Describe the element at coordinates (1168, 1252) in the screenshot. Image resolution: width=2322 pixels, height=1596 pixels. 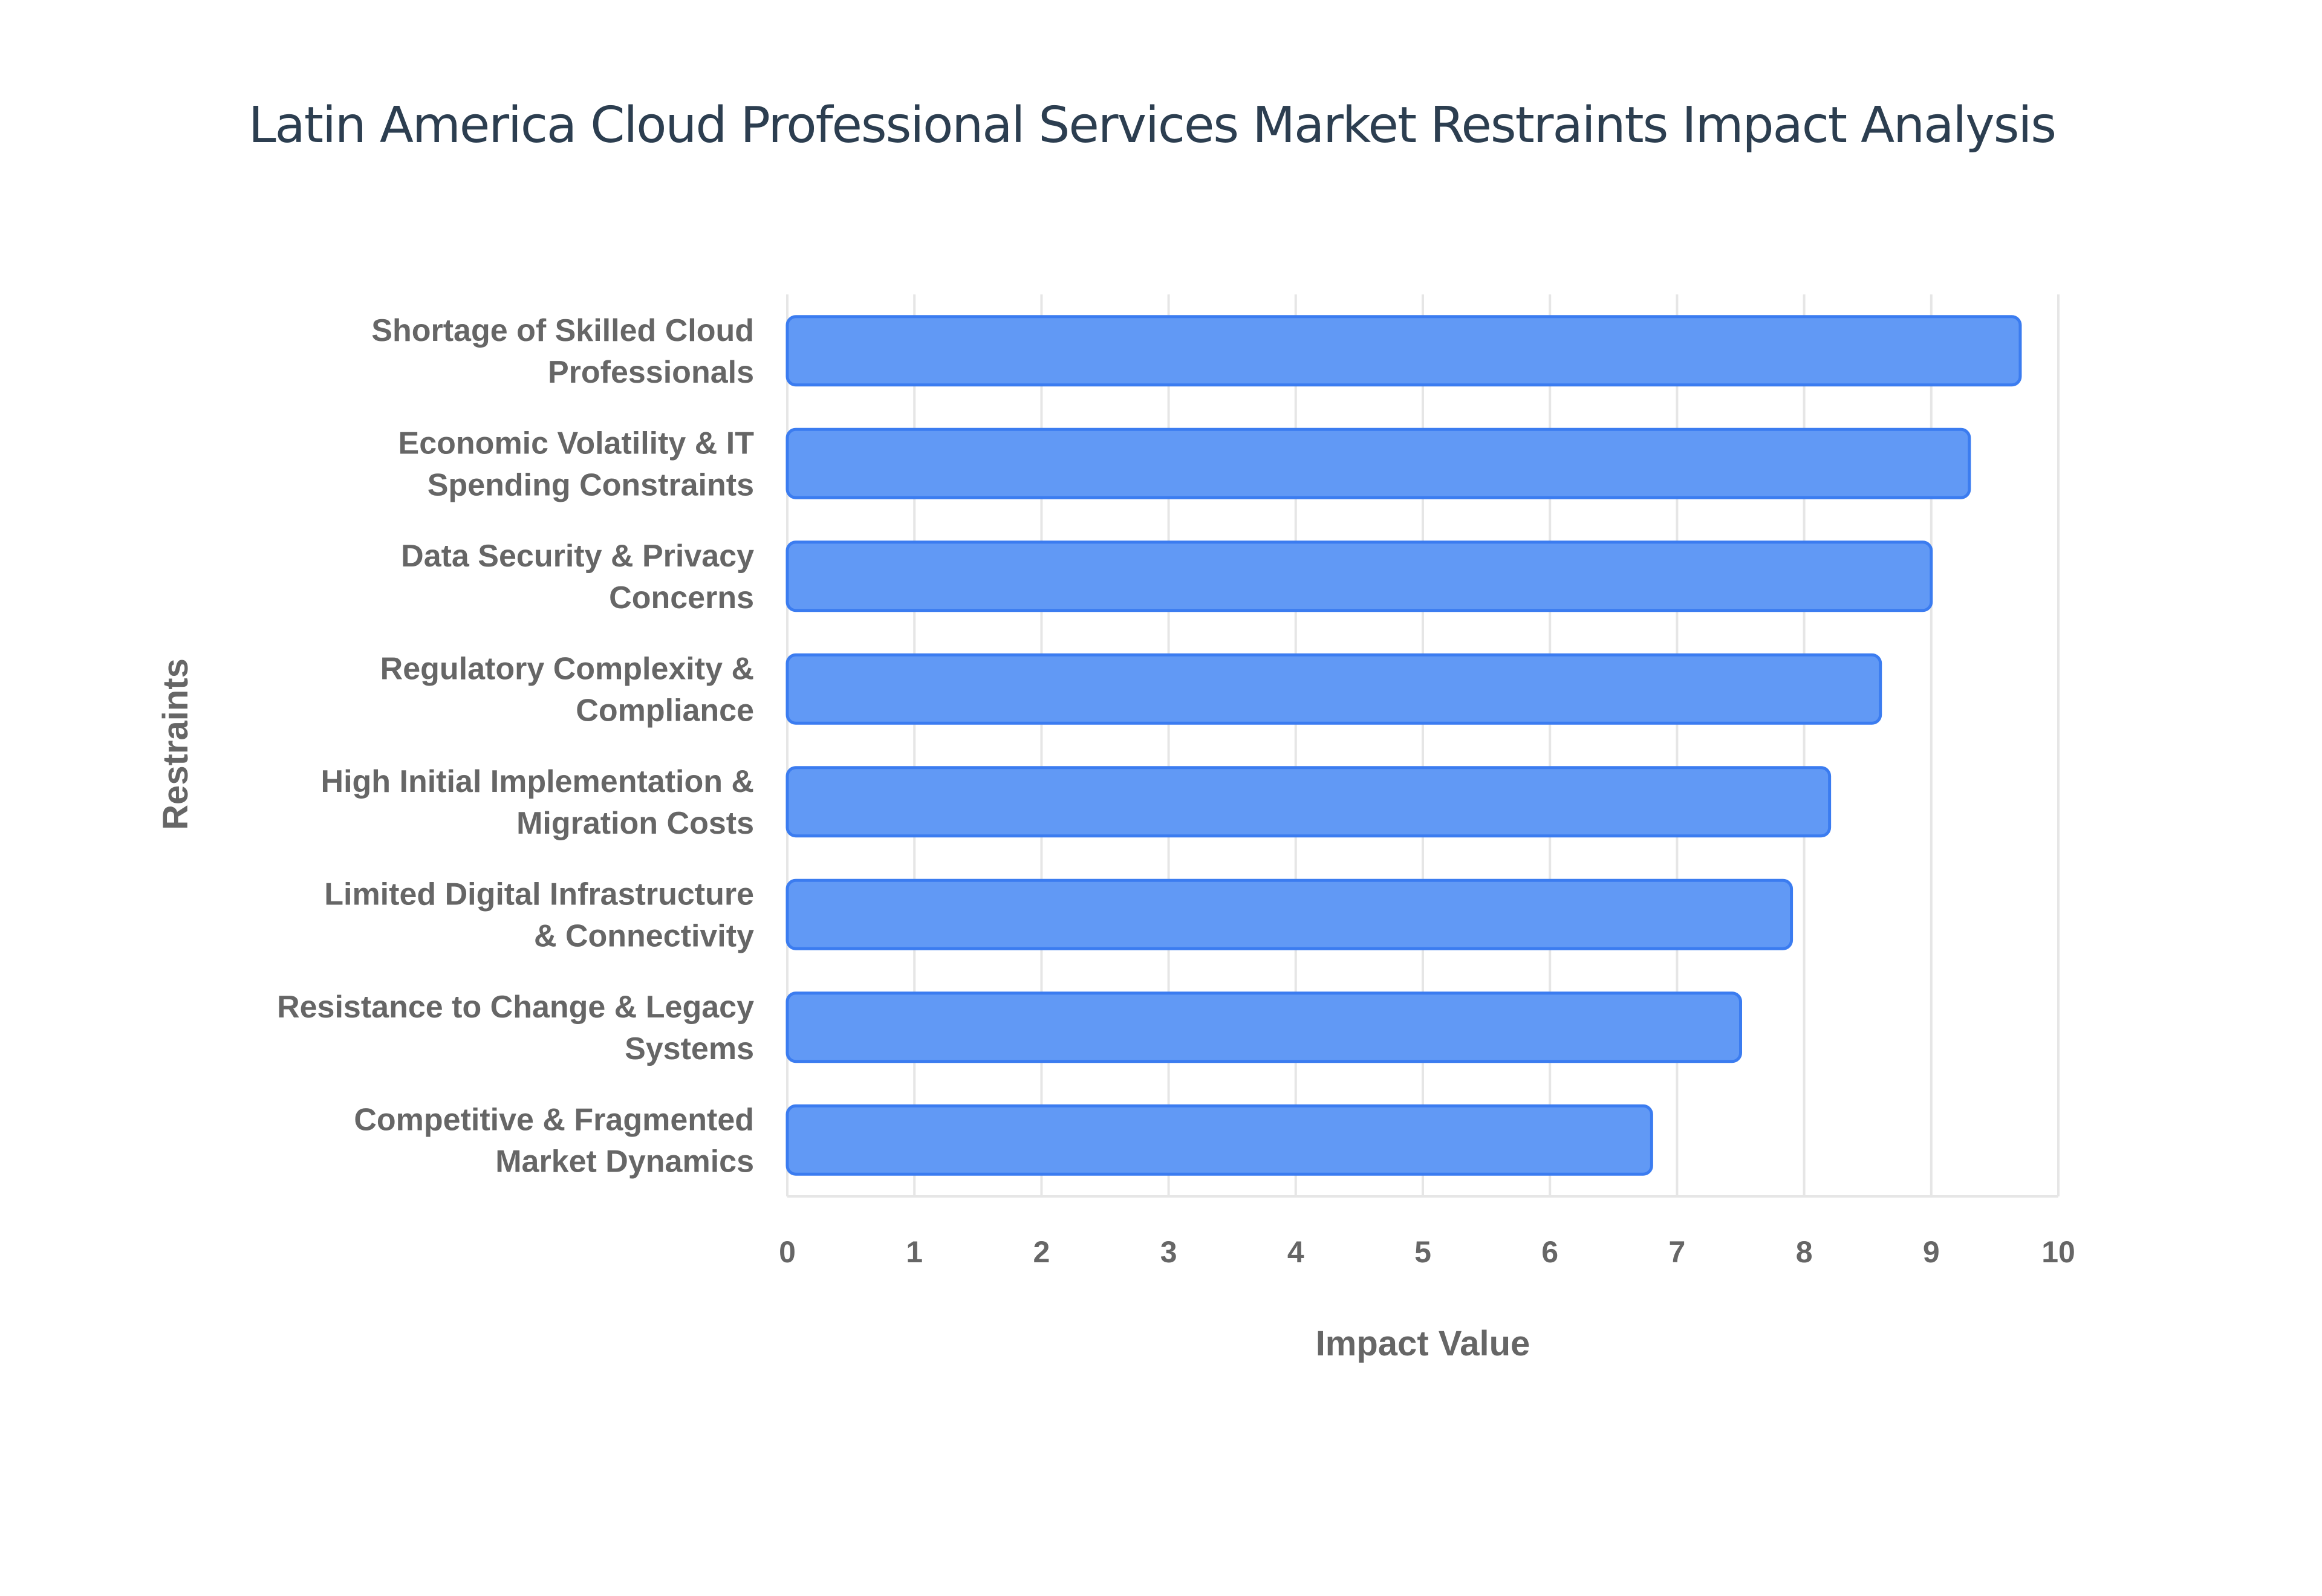
I see `x-tick-label: 3` at that location.